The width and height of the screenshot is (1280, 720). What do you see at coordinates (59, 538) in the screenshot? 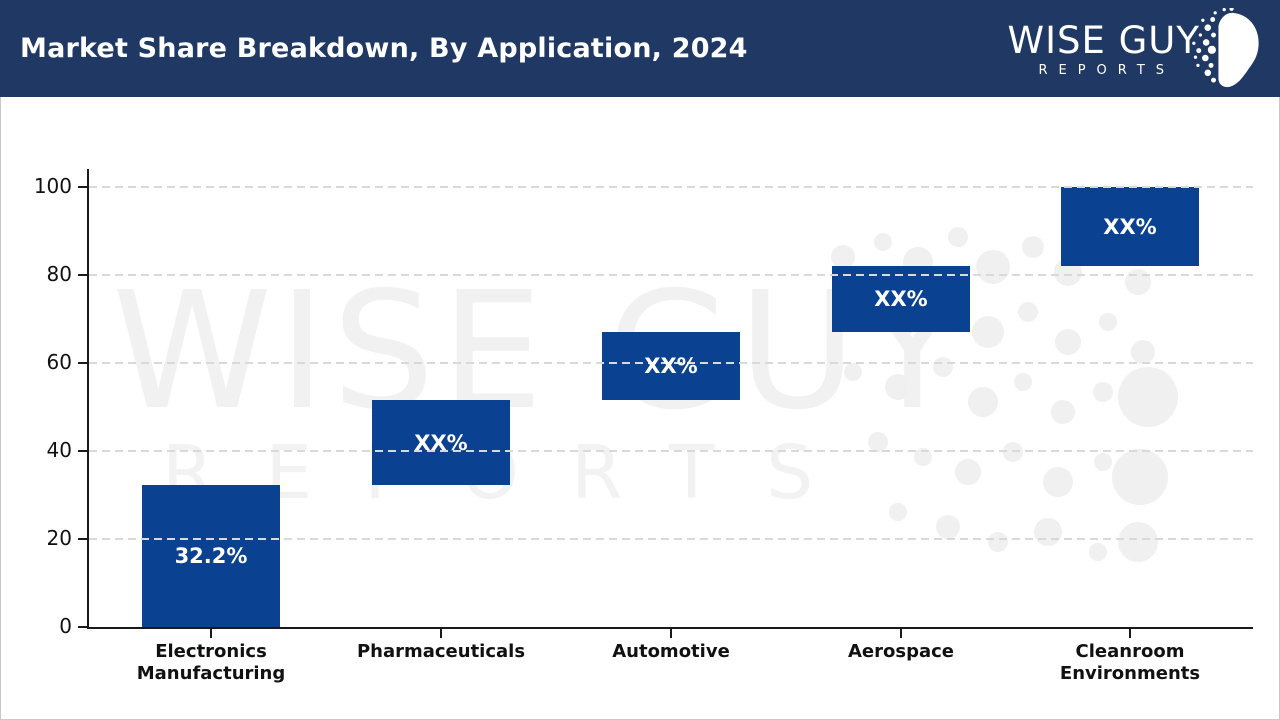
I see `y-axis-tick-label: 20` at bounding box center [59, 538].